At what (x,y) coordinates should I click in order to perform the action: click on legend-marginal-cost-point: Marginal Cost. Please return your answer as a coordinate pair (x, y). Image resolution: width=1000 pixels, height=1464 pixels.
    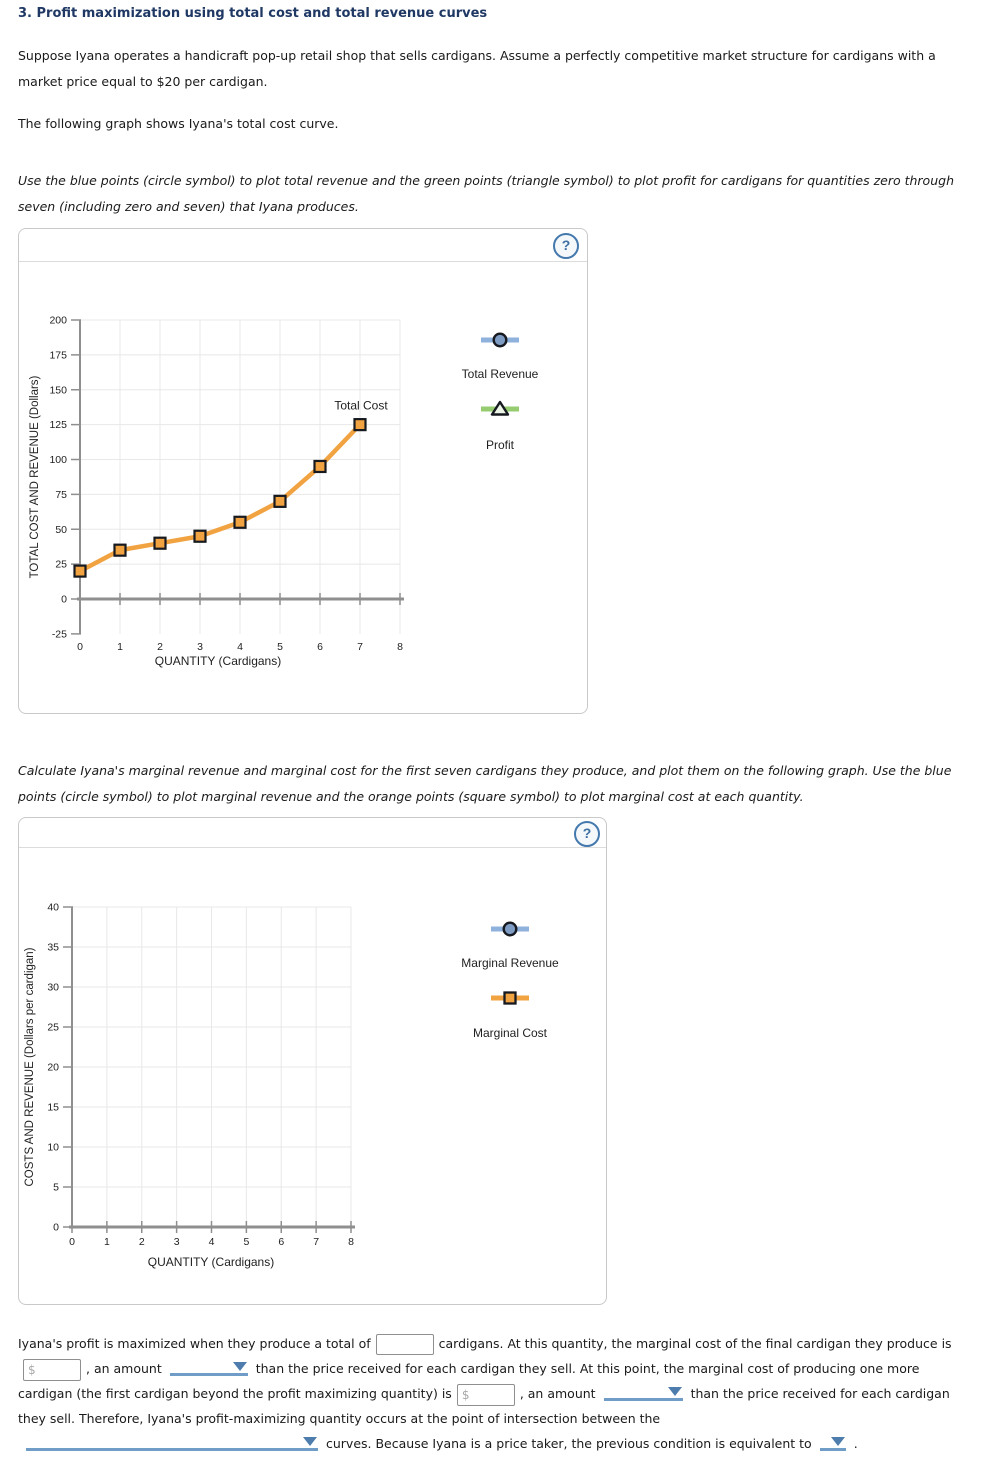
    Looking at the image, I should click on (510, 1016).